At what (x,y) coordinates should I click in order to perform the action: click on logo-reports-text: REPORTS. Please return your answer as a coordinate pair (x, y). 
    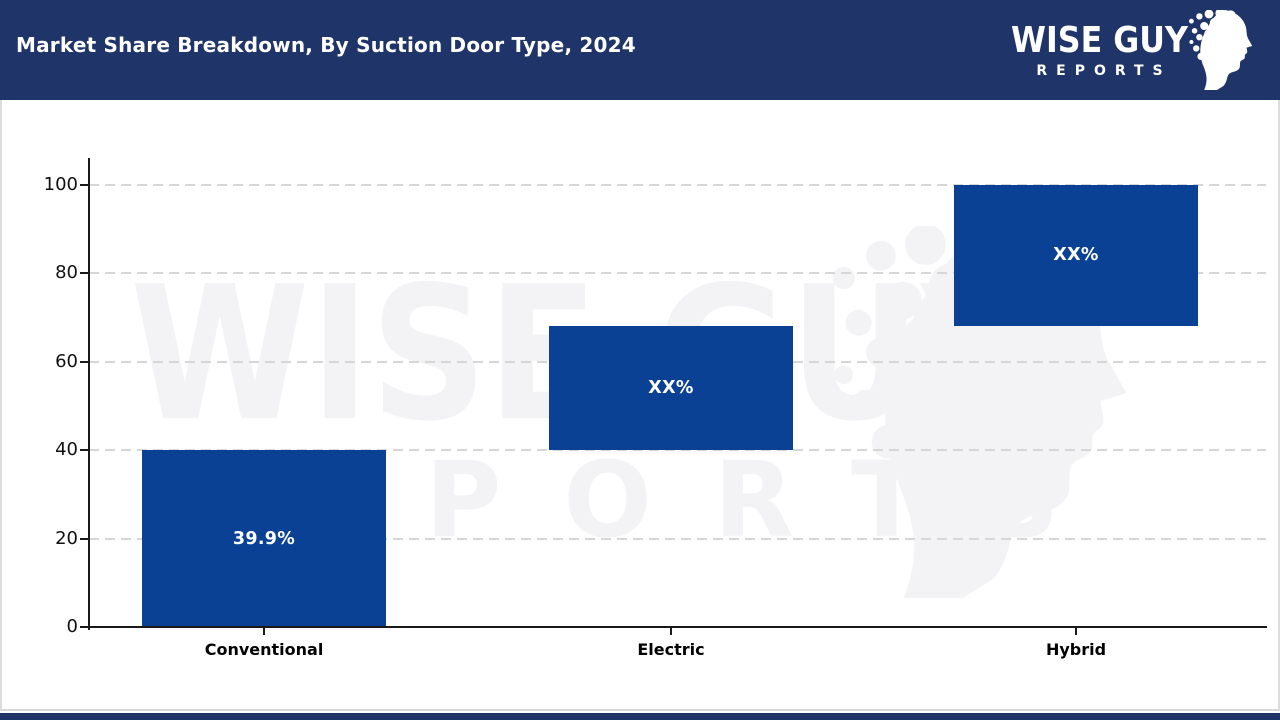
    Looking at the image, I should click on (1104, 70).